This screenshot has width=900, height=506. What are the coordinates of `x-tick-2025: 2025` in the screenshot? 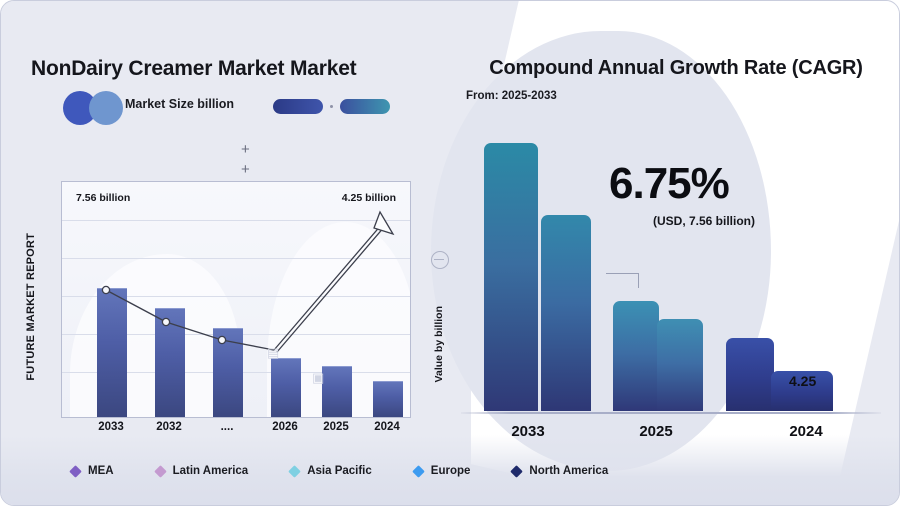 It's located at (336, 427).